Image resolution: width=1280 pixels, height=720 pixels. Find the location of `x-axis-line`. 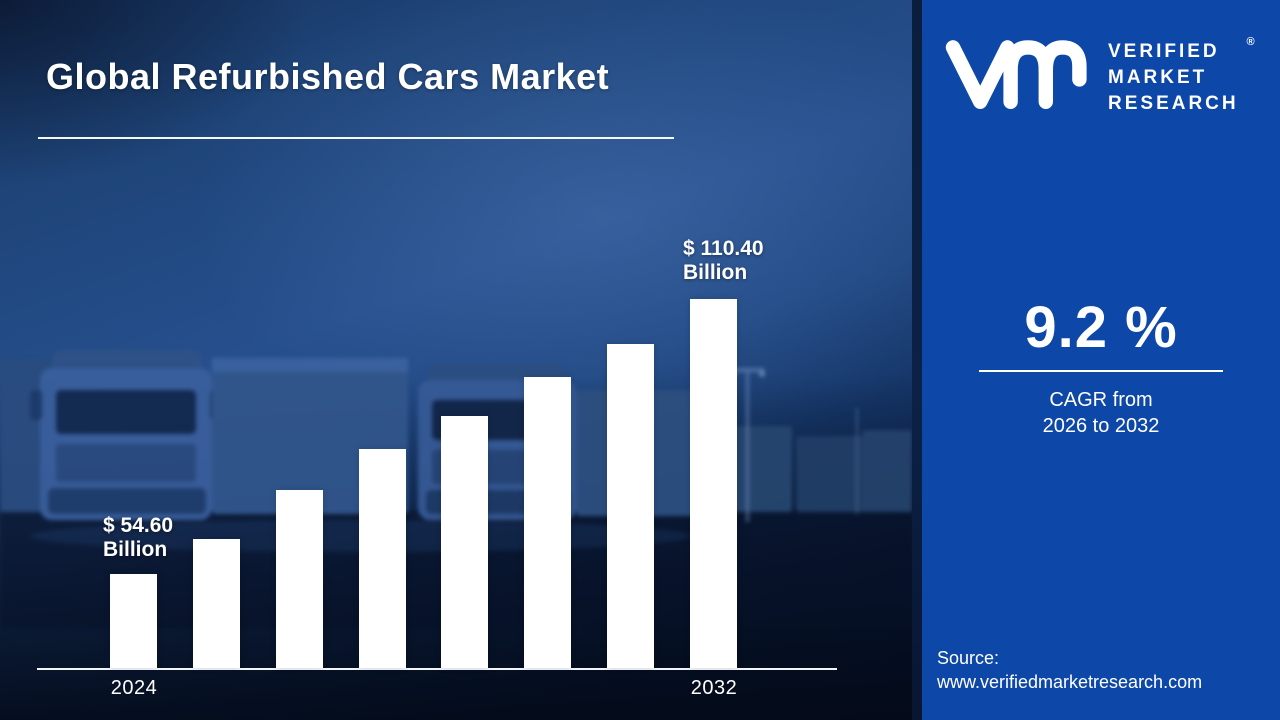

x-axis-line is located at coordinates (437, 669).